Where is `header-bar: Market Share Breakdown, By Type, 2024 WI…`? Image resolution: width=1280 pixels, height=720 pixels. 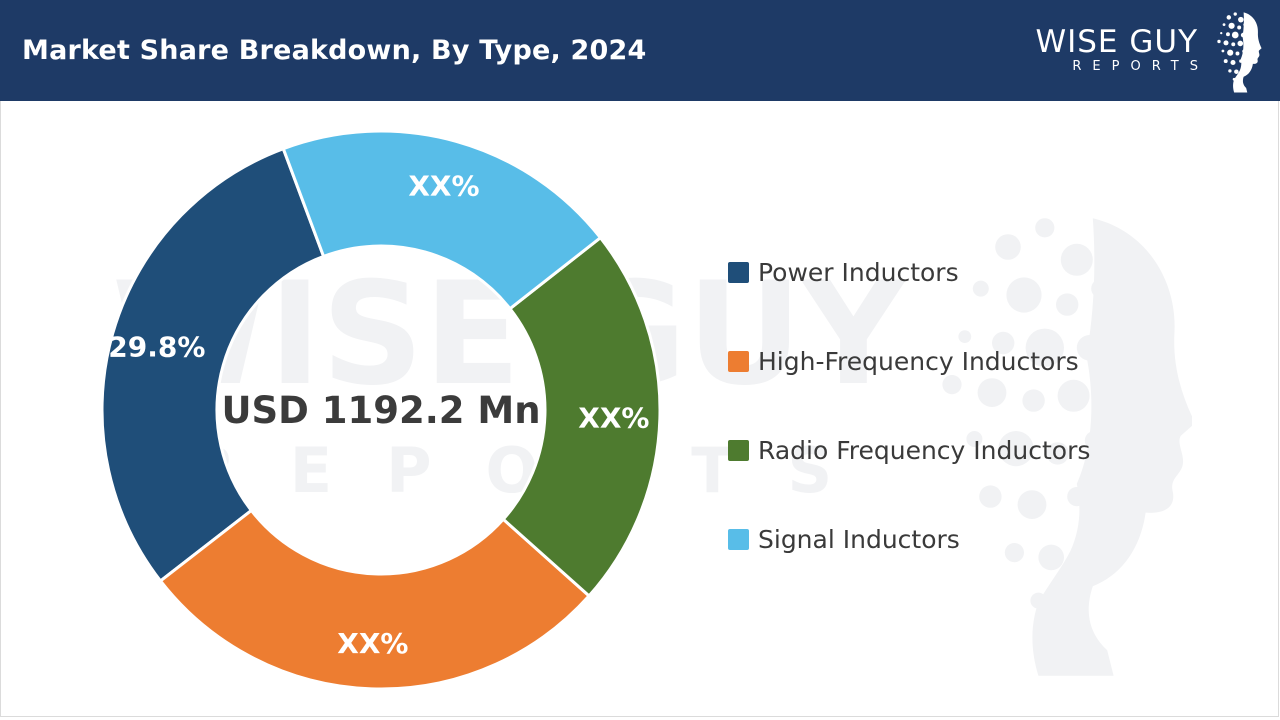
header-bar: Market Share Breakdown, By Type, 2024 WI… is located at coordinates (640, 50).